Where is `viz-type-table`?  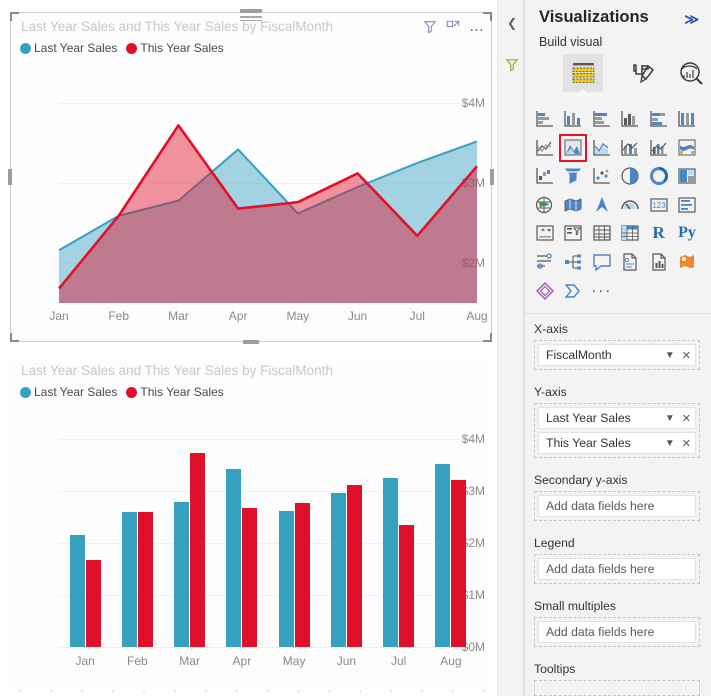 viz-type-table is located at coordinates (602, 233).